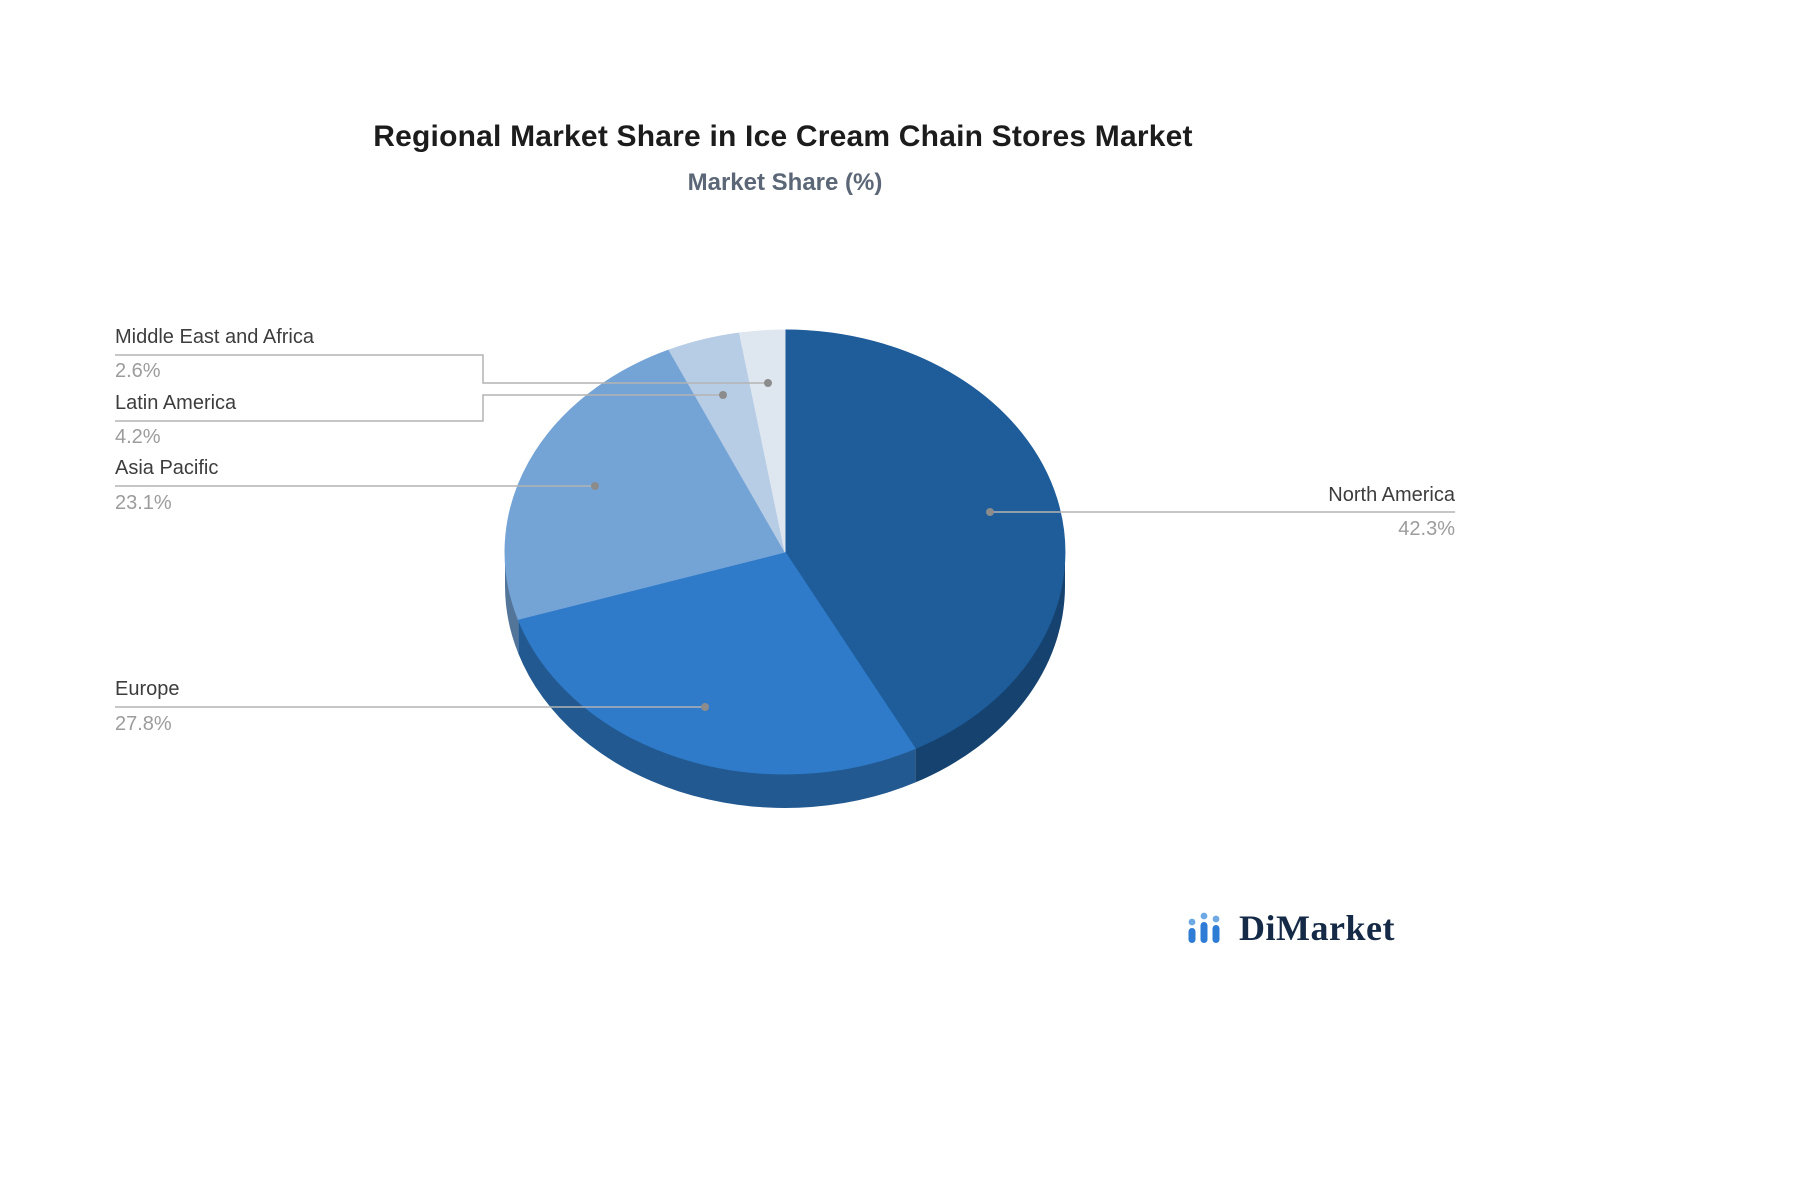 Image resolution: width=1800 pixels, height=1196 pixels. I want to click on brand-logo: DiMarket, so click(1290, 928).